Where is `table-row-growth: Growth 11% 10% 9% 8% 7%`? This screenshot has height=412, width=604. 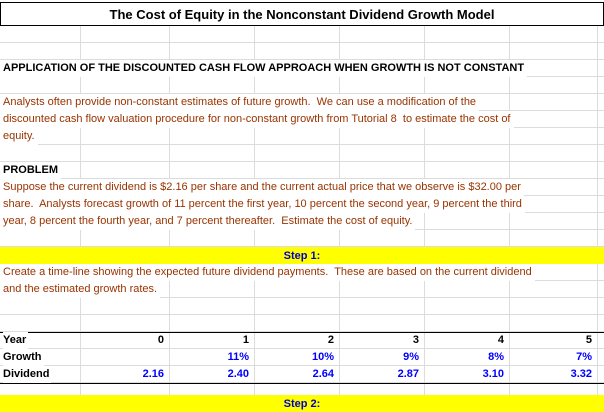
table-row-growth: Growth 11% 10% 9% 8% 7% is located at coordinates (302, 357).